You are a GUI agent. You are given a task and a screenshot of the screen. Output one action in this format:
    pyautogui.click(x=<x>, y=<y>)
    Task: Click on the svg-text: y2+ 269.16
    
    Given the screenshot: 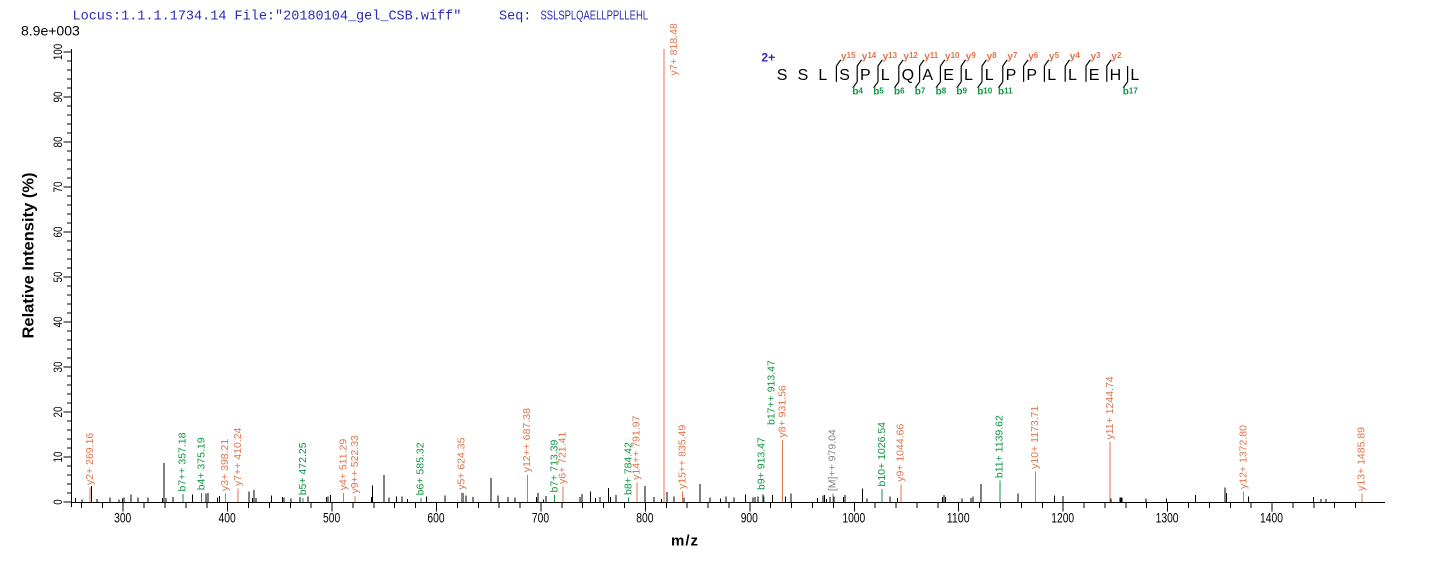 What is the action you would take?
    pyautogui.click(x=90, y=459)
    